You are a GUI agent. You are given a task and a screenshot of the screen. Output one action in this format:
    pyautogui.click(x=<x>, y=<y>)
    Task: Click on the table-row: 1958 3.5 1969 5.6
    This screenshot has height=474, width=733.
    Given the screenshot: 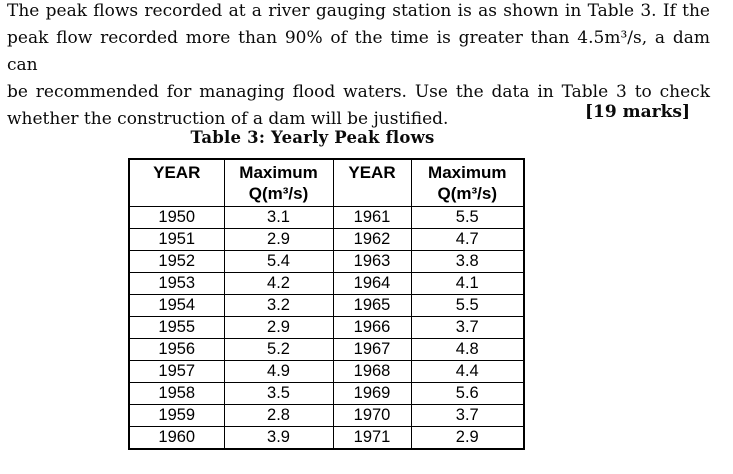 What is the action you would take?
    pyautogui.click(x=326, y=393)
    